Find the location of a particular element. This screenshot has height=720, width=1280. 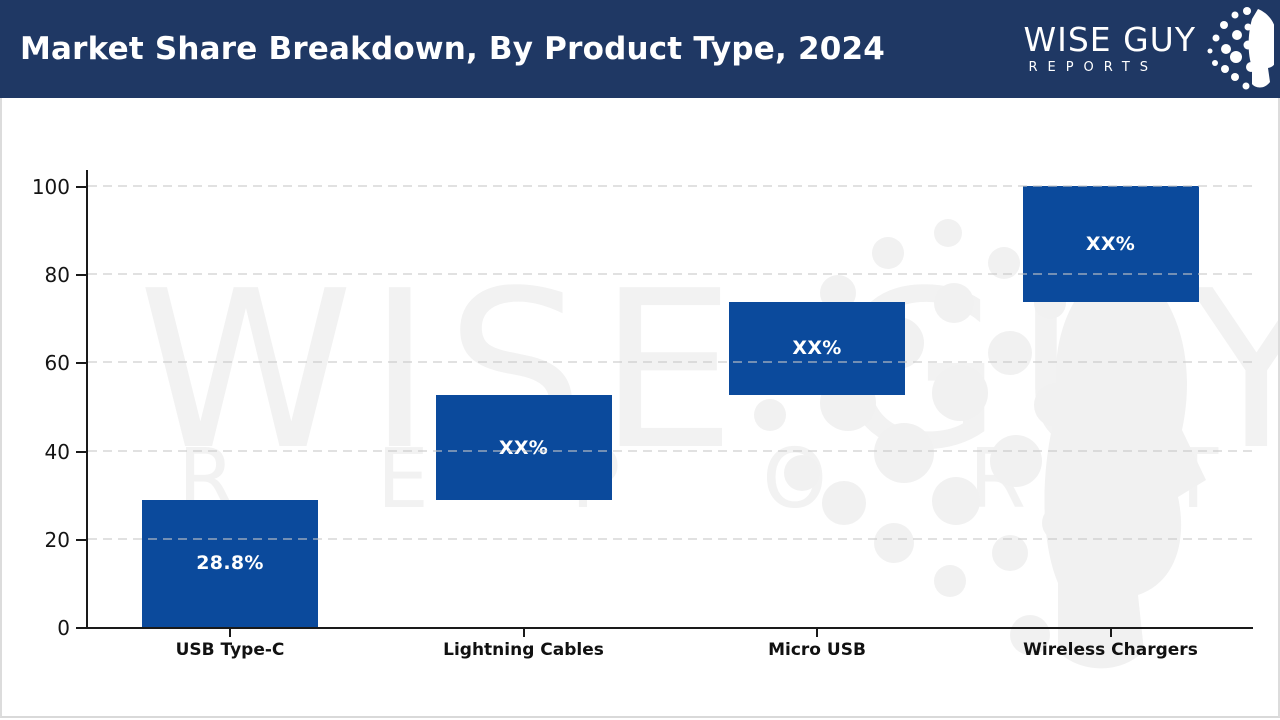

bar-value-label-wireless-chargers: XX% is located at coordinates (1110, 243).